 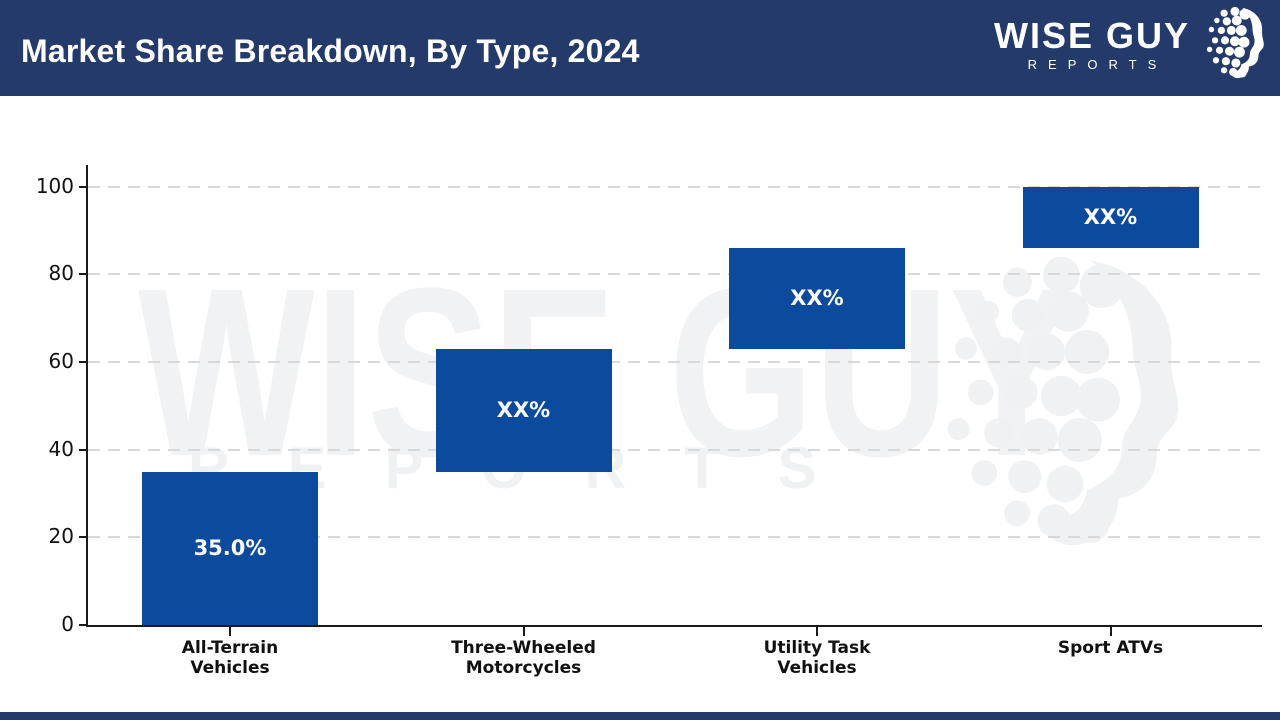 I want to click on bar-value-label-1: XX%, so click(x=523, y=410).